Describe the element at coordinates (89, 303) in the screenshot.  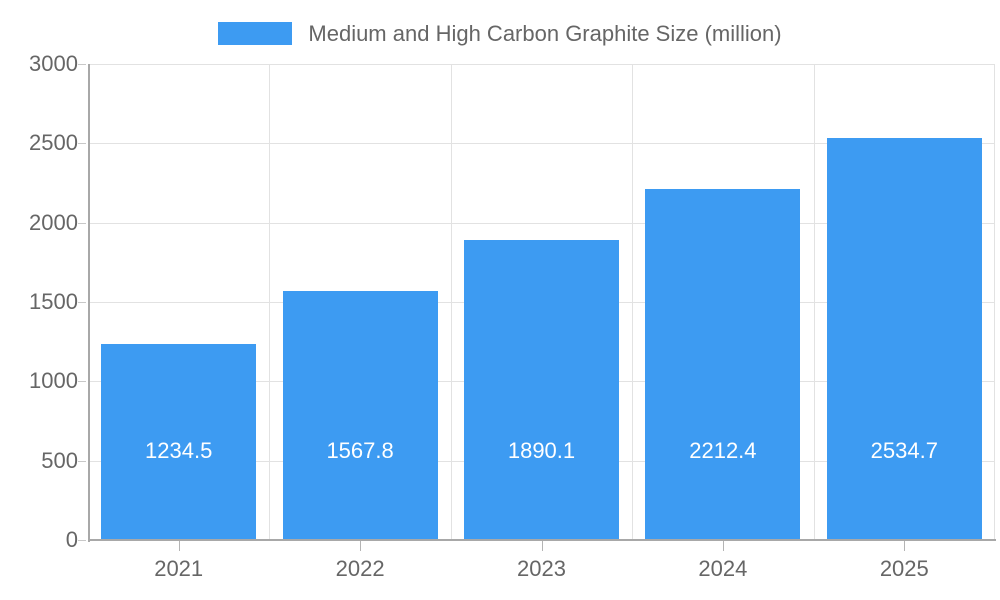
I see `y-axis-line` at that location.